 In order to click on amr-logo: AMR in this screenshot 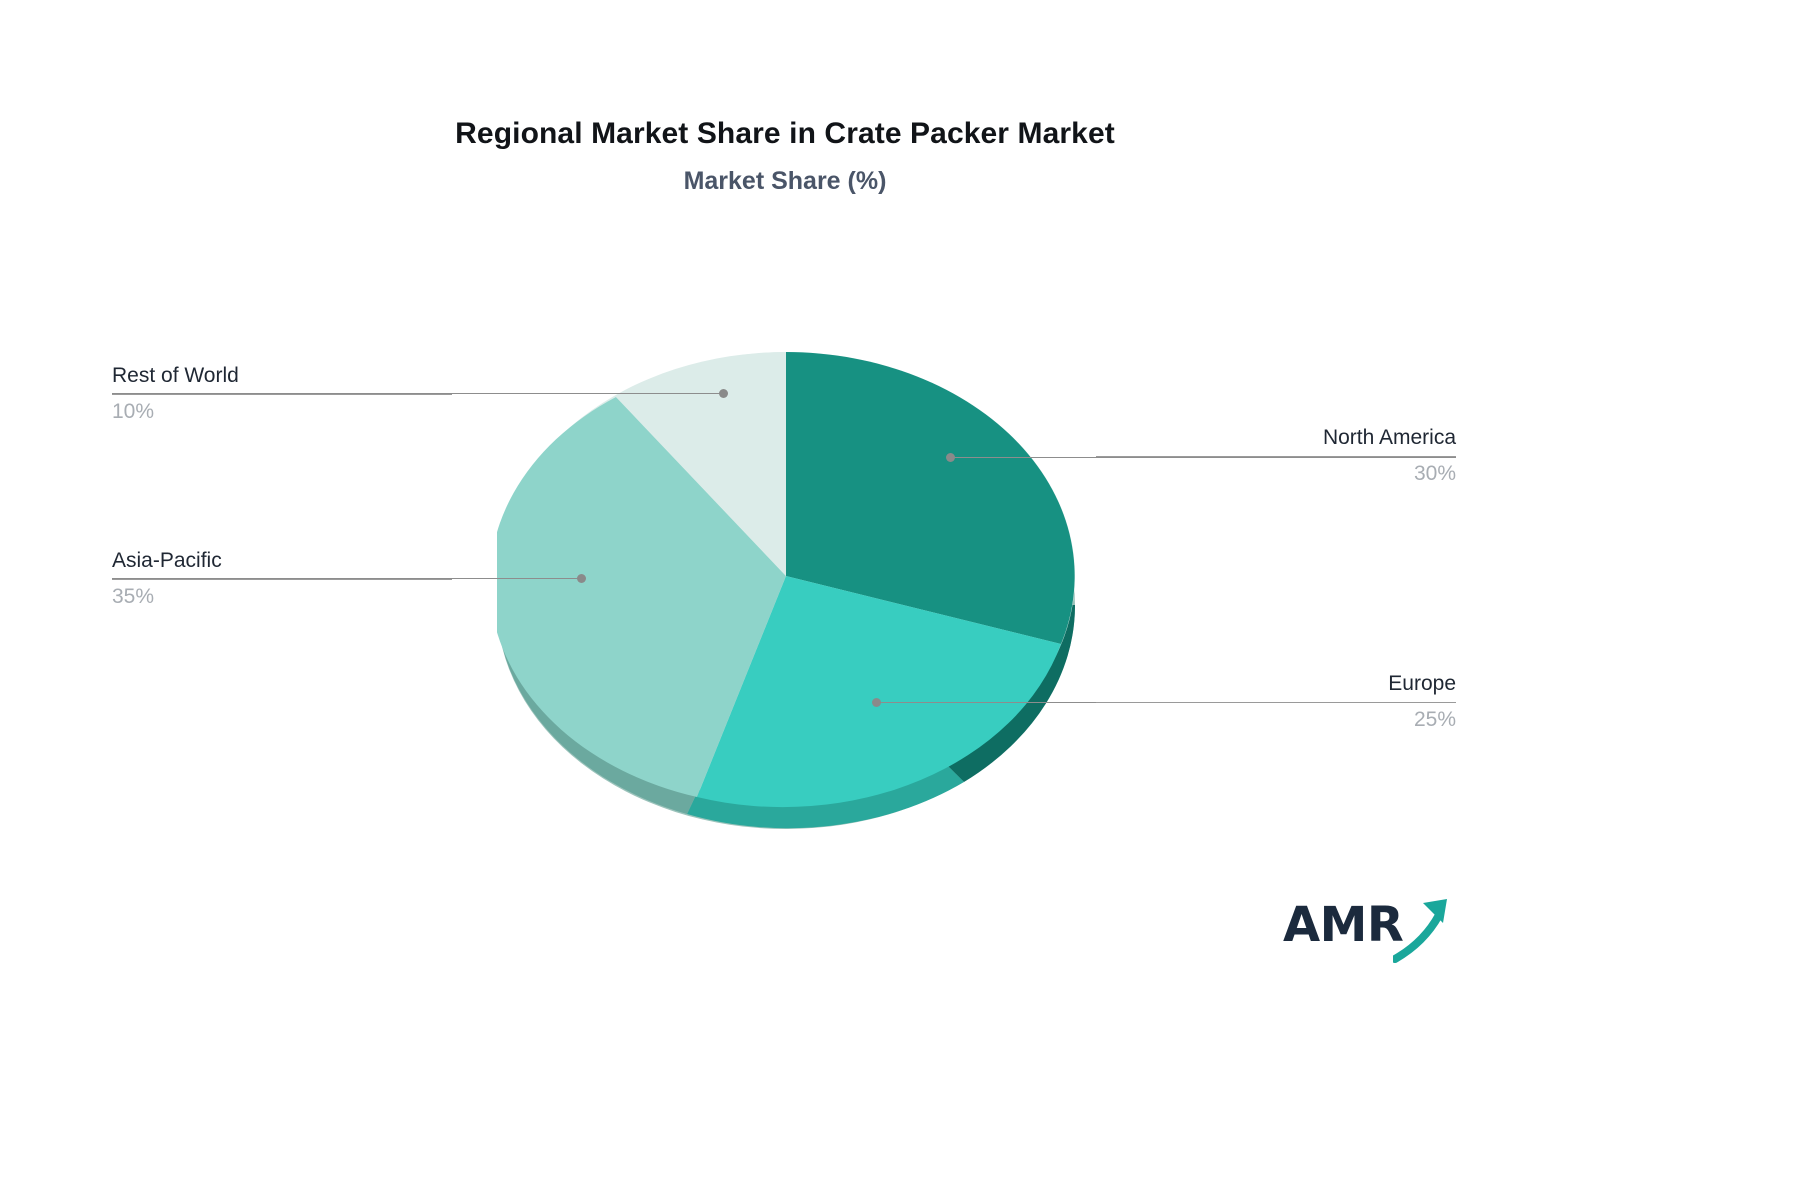, I will do `click(1373, 929)`.